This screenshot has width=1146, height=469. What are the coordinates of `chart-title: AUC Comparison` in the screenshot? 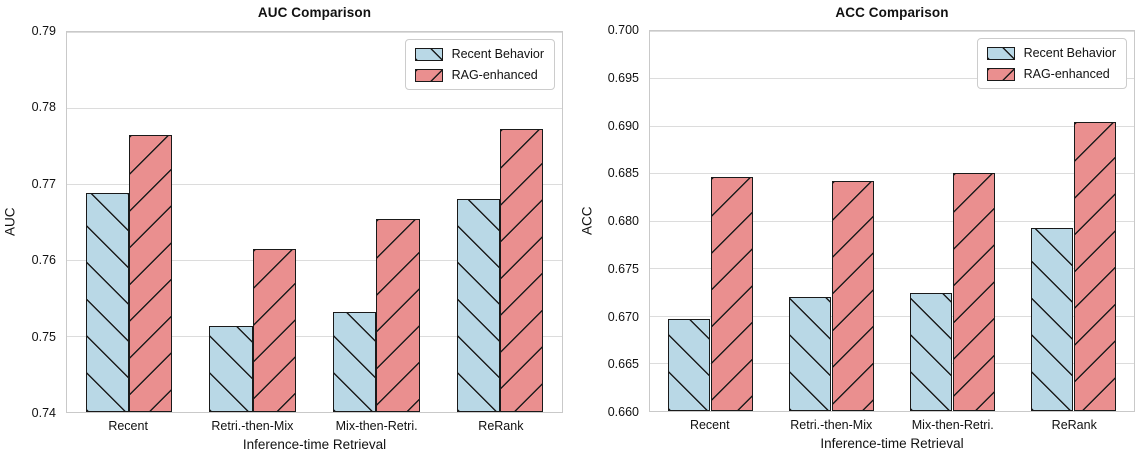 It's located at (314, 12).